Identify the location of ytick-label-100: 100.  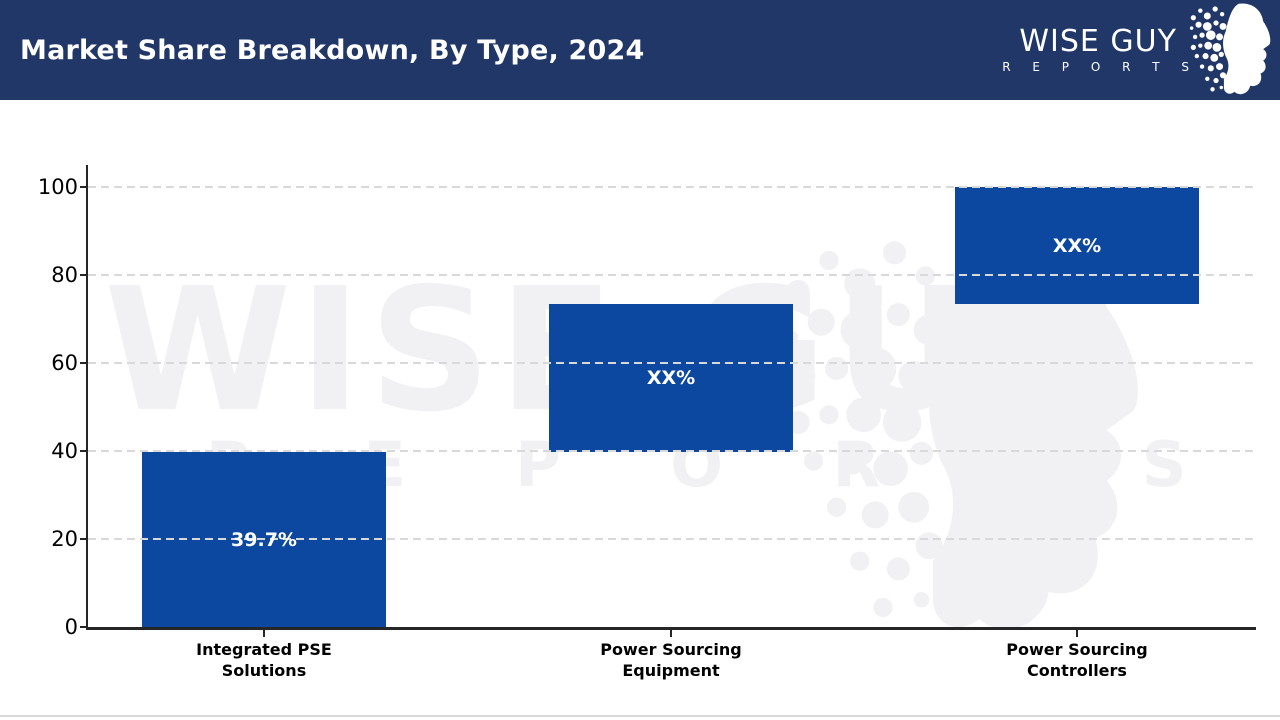
(57, 187).